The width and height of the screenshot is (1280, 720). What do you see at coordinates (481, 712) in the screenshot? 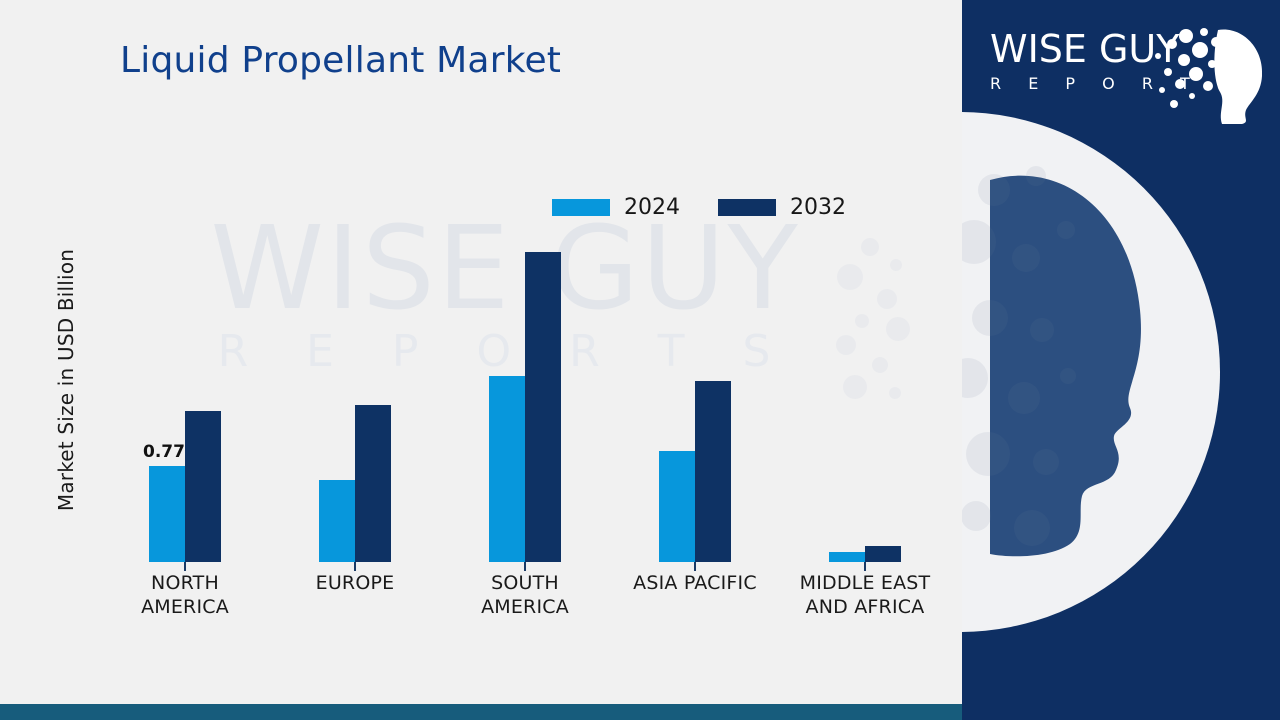
I see `footer-accent-bar` at bounding box center [481, 712].